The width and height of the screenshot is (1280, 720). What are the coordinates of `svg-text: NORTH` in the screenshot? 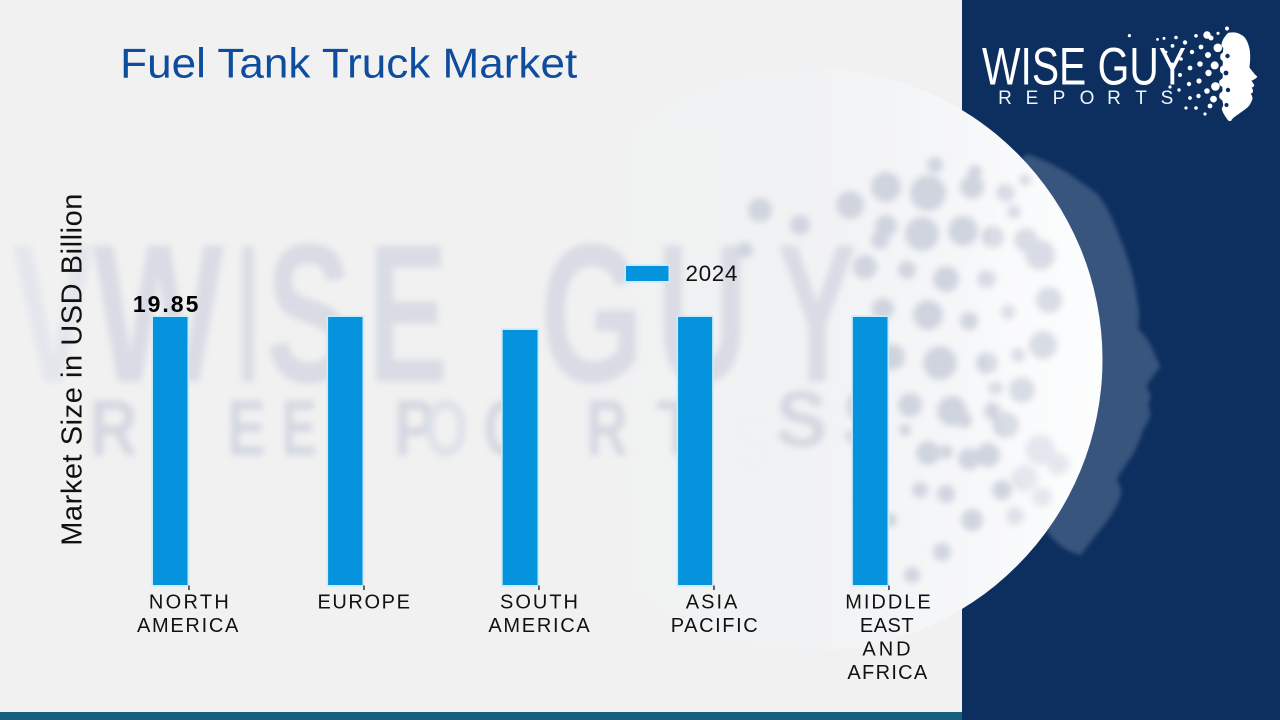 It's located at (190, 603).